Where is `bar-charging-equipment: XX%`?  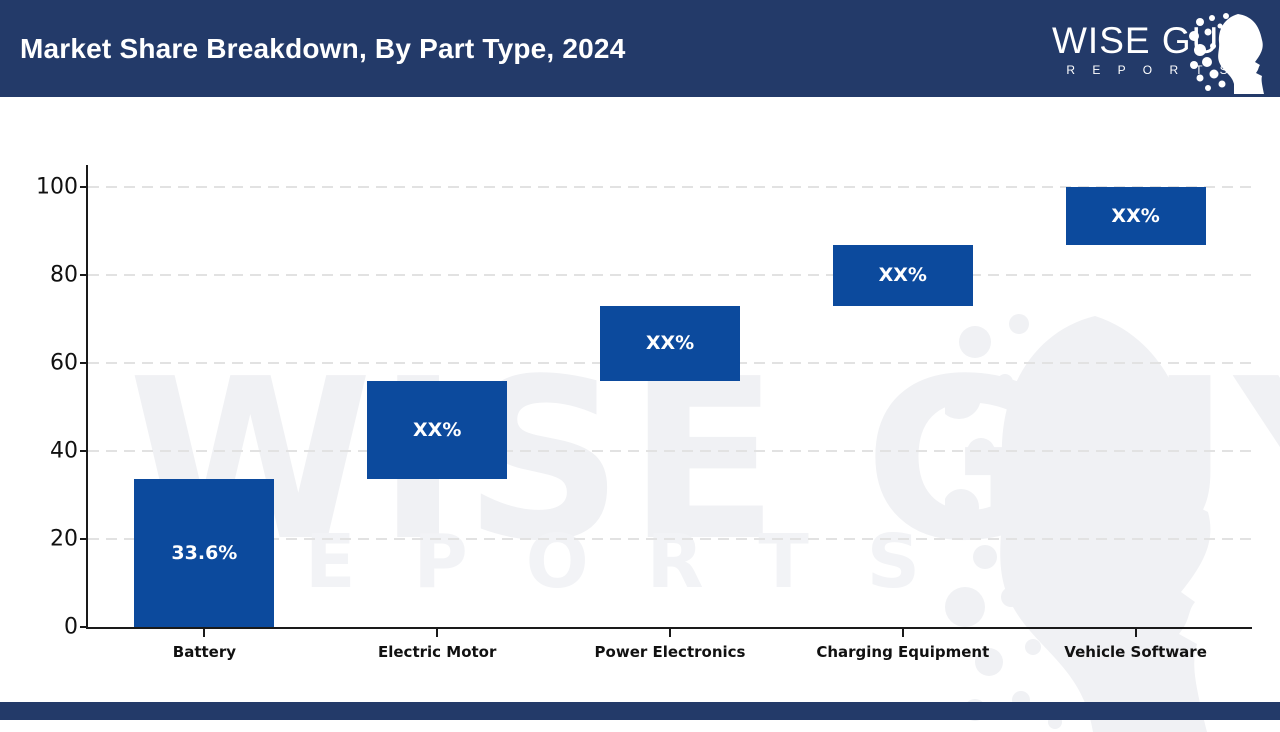 bar-charging-equipment: XX% is located at coordinates (902, 275).